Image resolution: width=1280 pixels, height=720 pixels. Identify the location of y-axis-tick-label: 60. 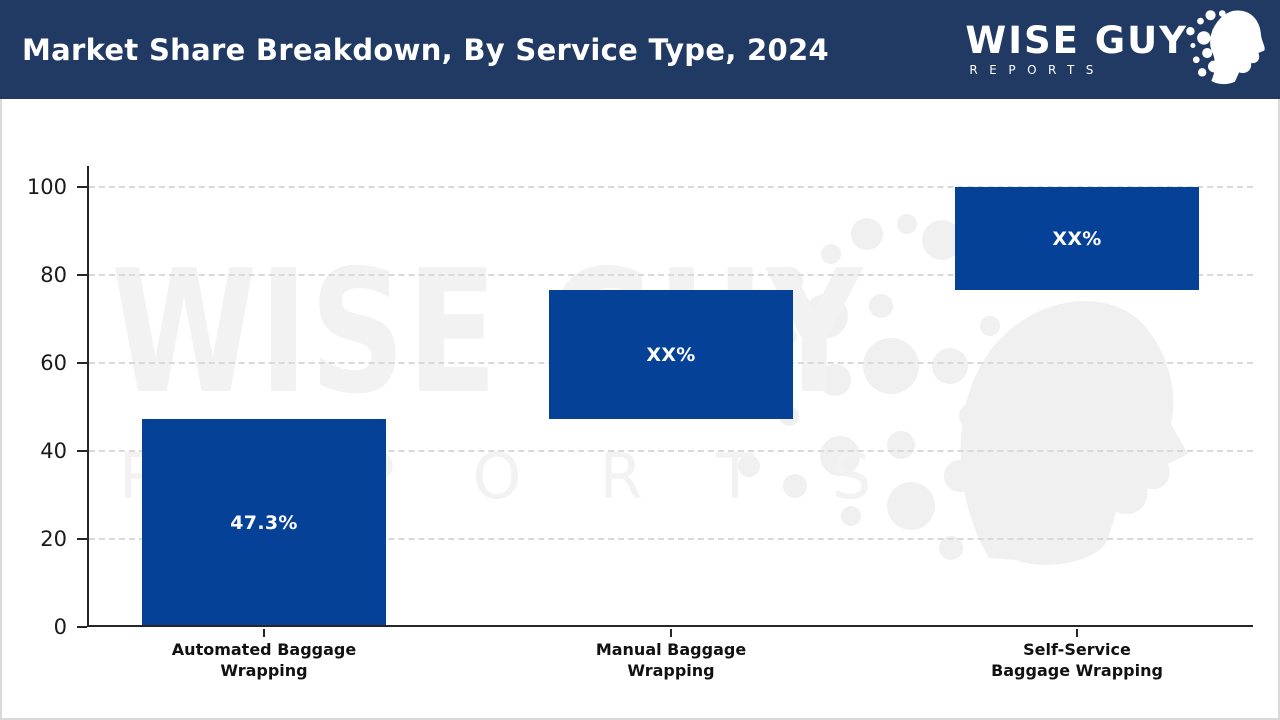
(53, 363).